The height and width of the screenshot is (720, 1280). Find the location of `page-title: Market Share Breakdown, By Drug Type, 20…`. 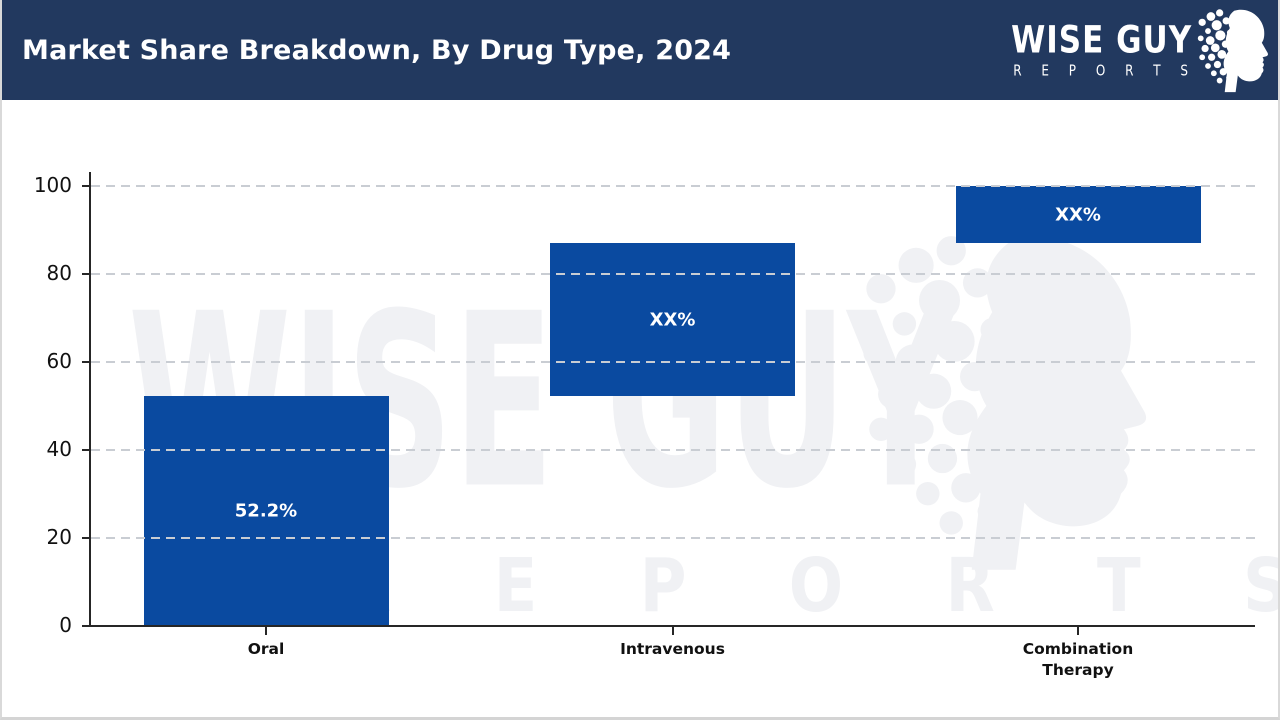

page-title: Market Share Breakdown, By Drug Type, 20… is located at coordinates (377, 50).